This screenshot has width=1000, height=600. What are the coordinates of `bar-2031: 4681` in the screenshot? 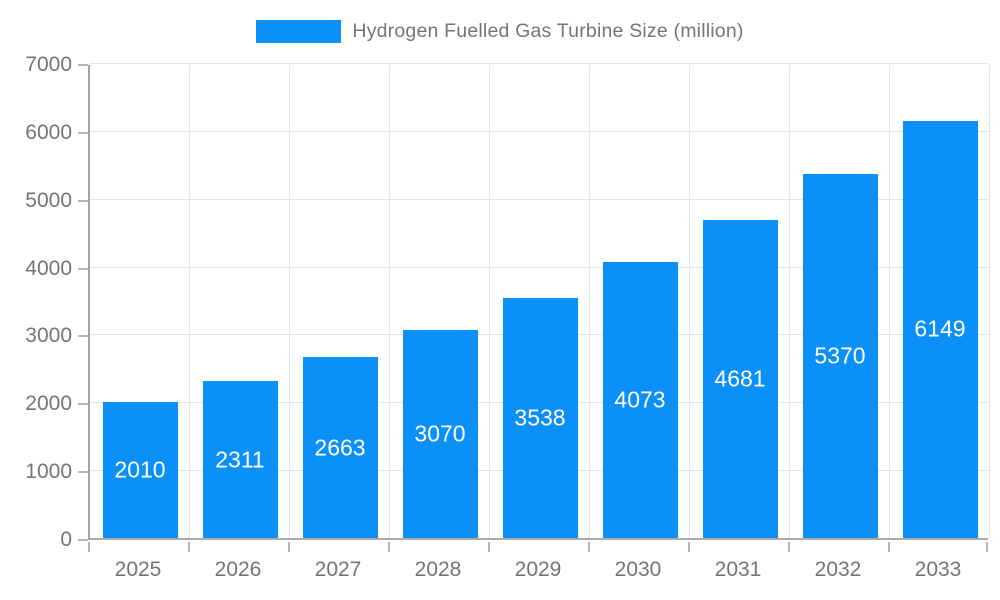 It's located at (740, 379).